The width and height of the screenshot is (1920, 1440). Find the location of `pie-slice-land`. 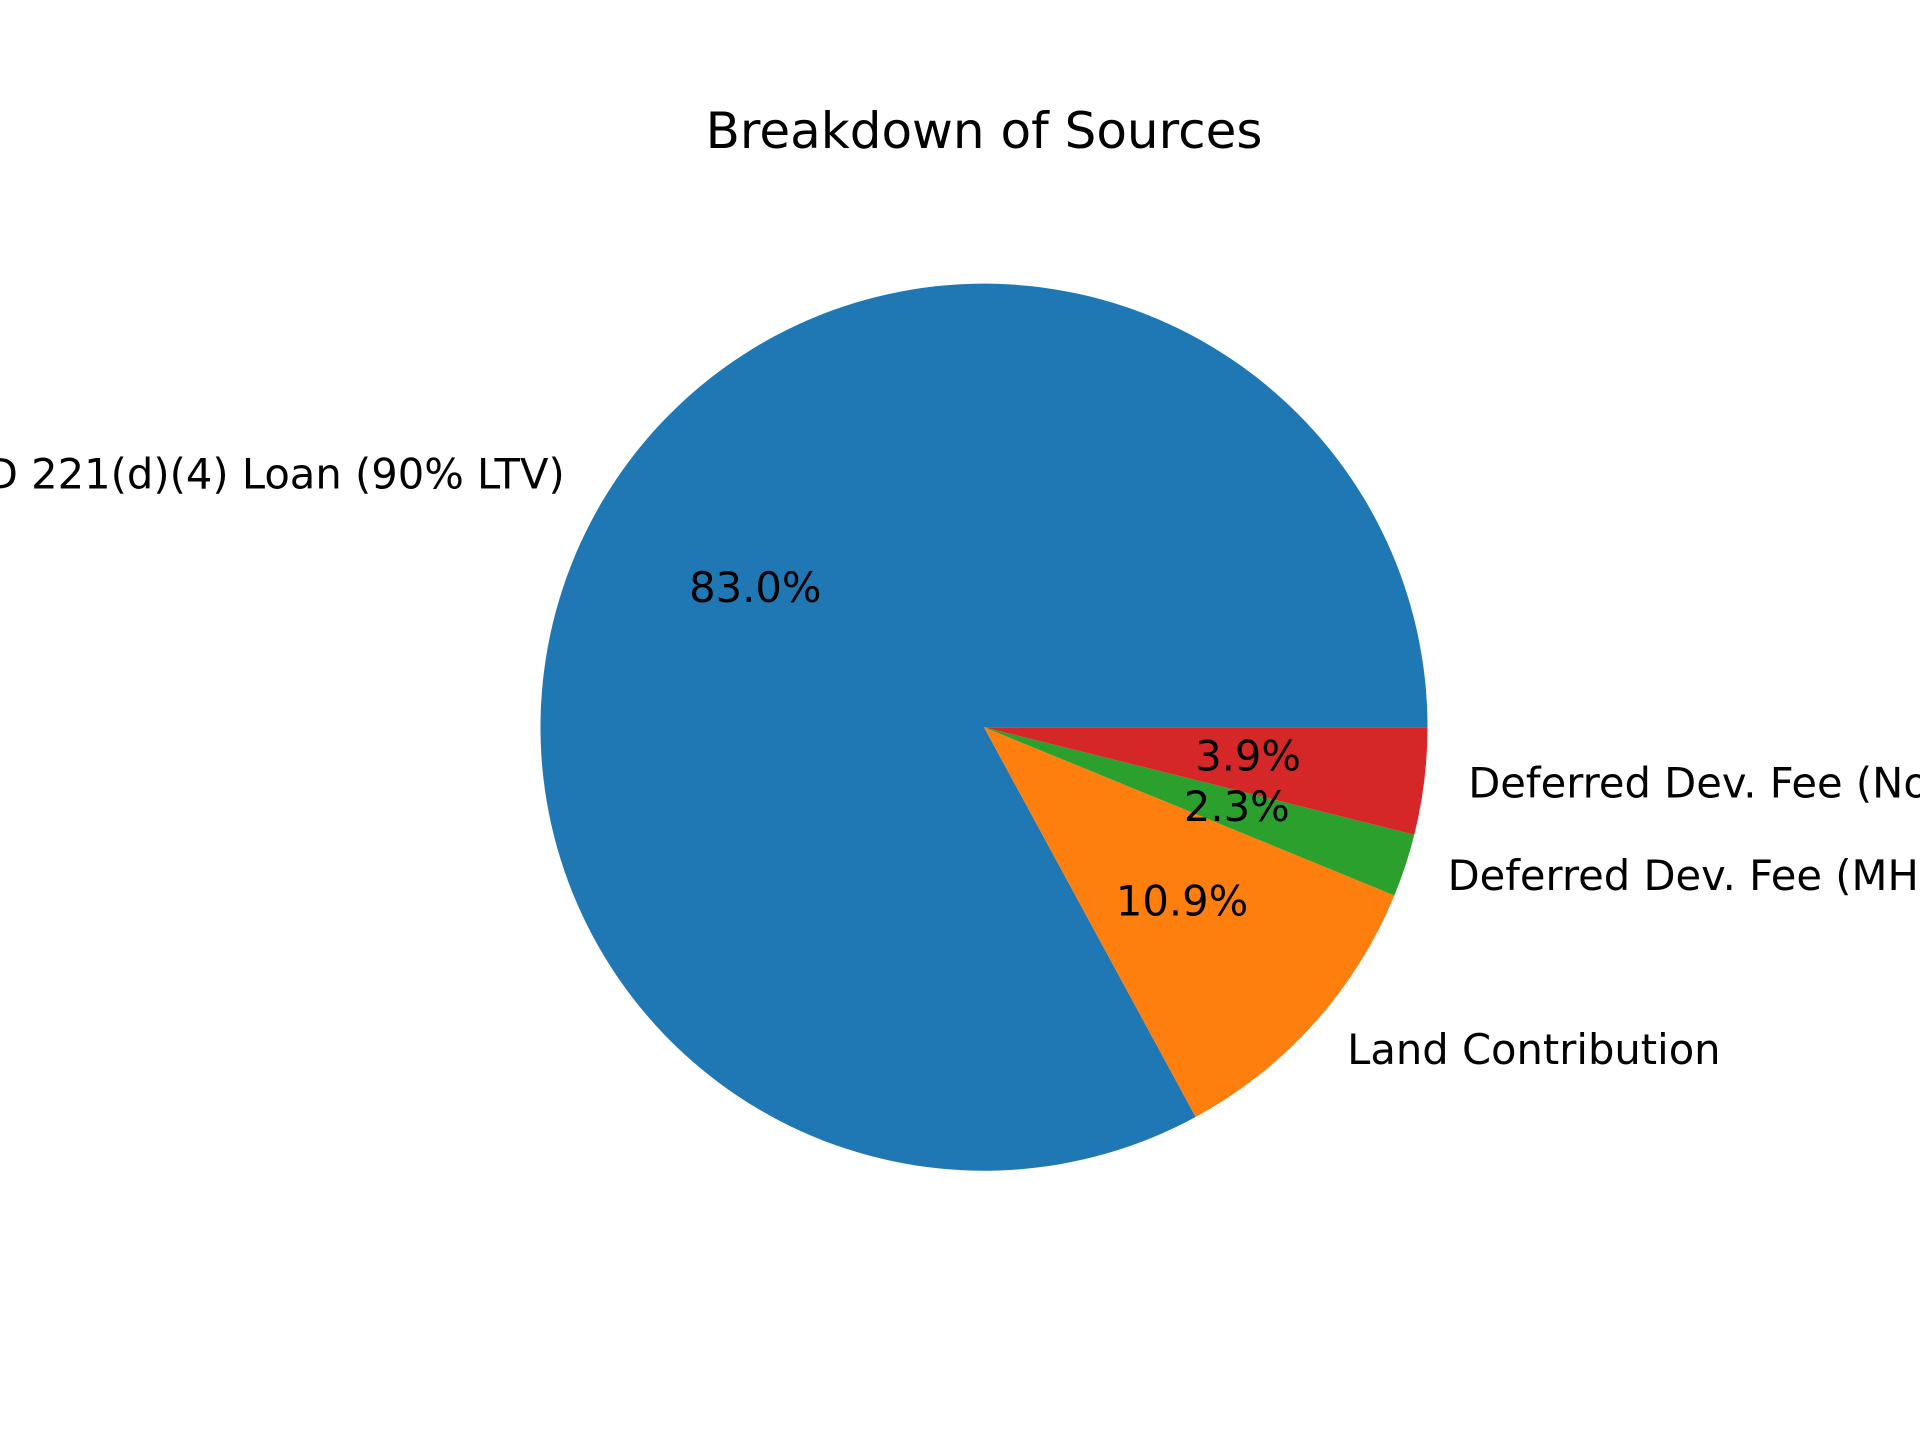

pie-slice-land is located at coordinates (1189, 922).